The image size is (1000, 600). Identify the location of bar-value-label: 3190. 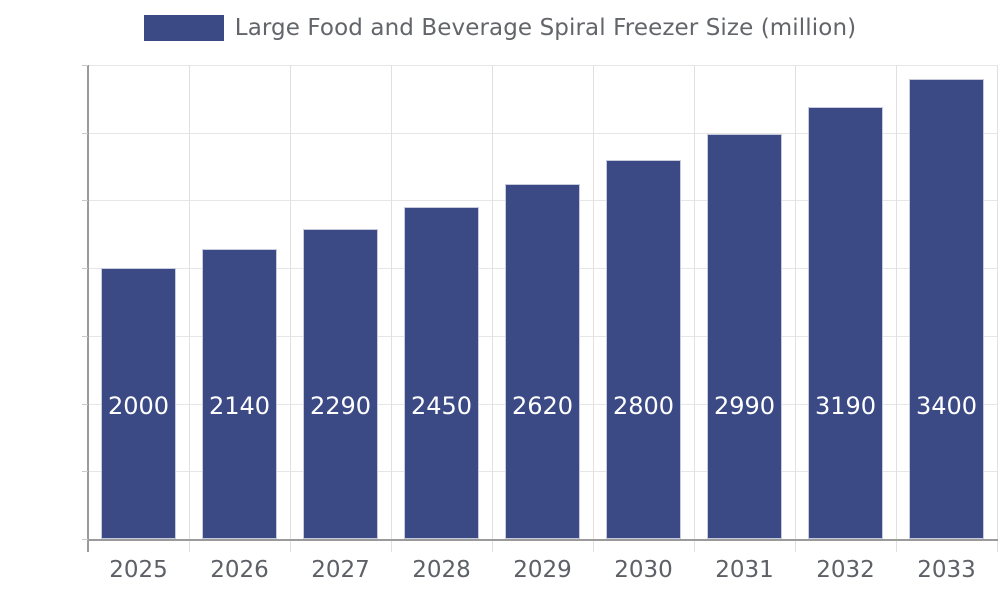
(845, 405).